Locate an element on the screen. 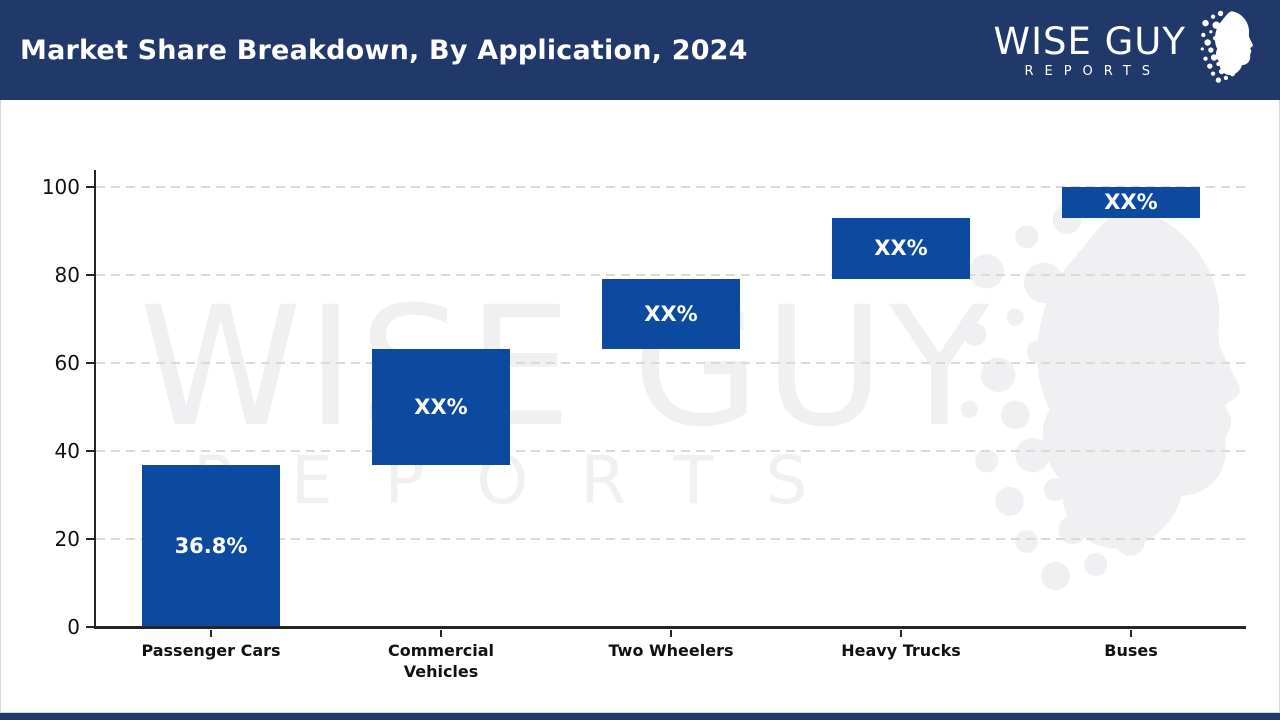 Image resolution: width=1280 pixels, height=720 pixels. y-tick-label-40: 40 is located at coordinates (67, 451).